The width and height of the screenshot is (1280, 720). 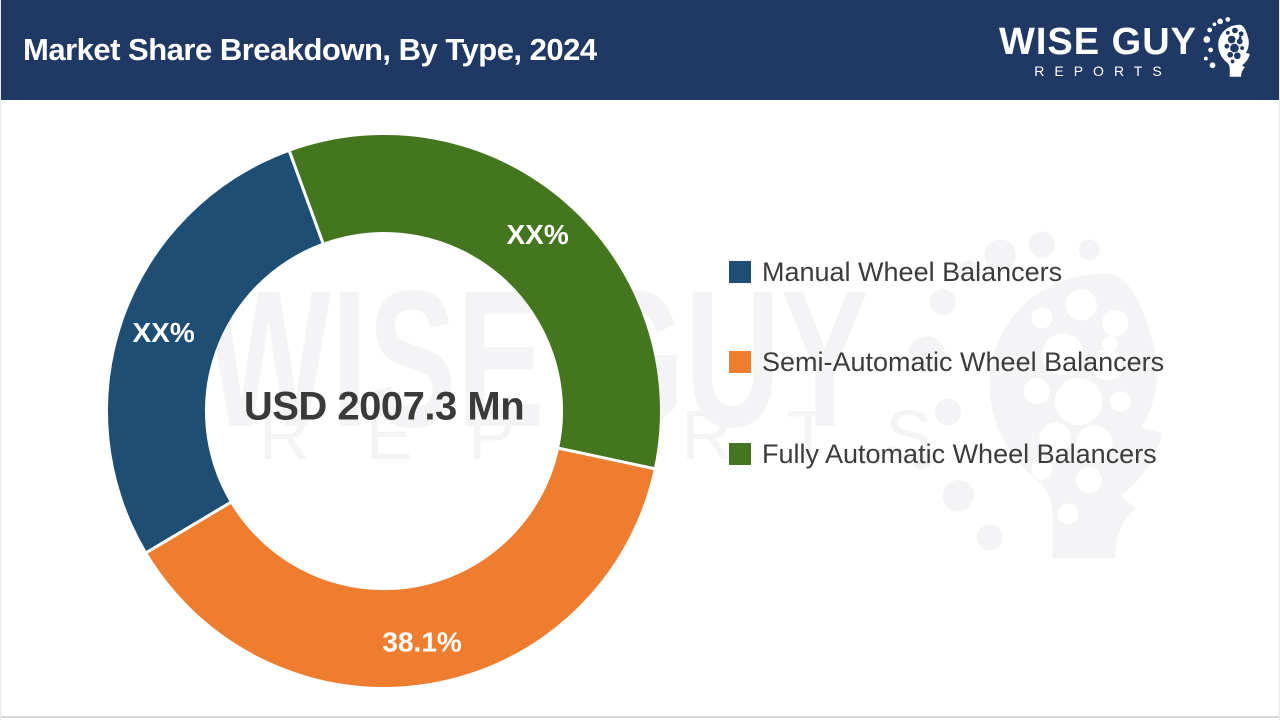 What do you see at coordinates (740, 272) in the screenshot?
I see `legend-swatch-blue` at bounding box center [740, 272].